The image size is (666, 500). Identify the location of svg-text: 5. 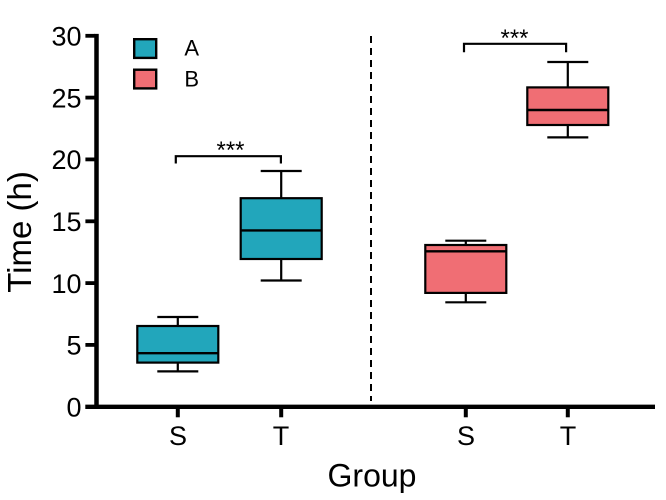
(73, 346).